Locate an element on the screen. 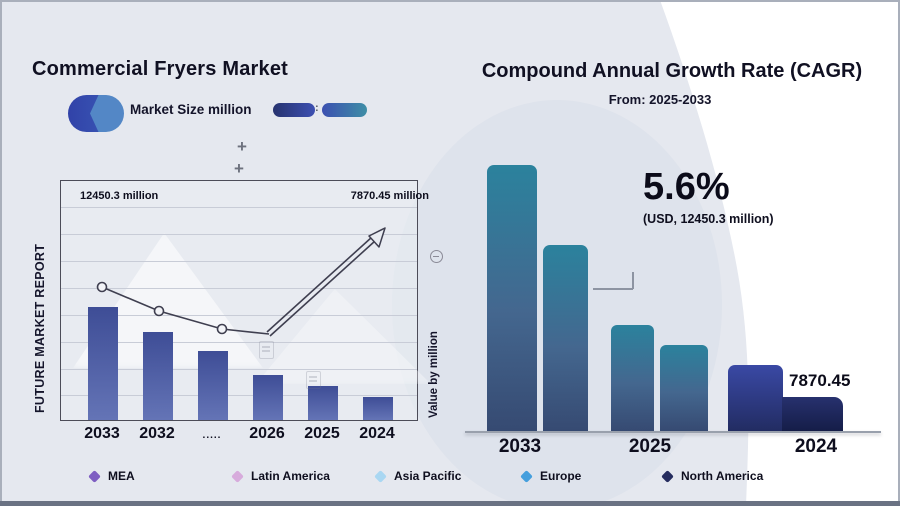 This screenshot has height=506, width=900. right-bar-2033-secondary is located at coordinates (565, 338).